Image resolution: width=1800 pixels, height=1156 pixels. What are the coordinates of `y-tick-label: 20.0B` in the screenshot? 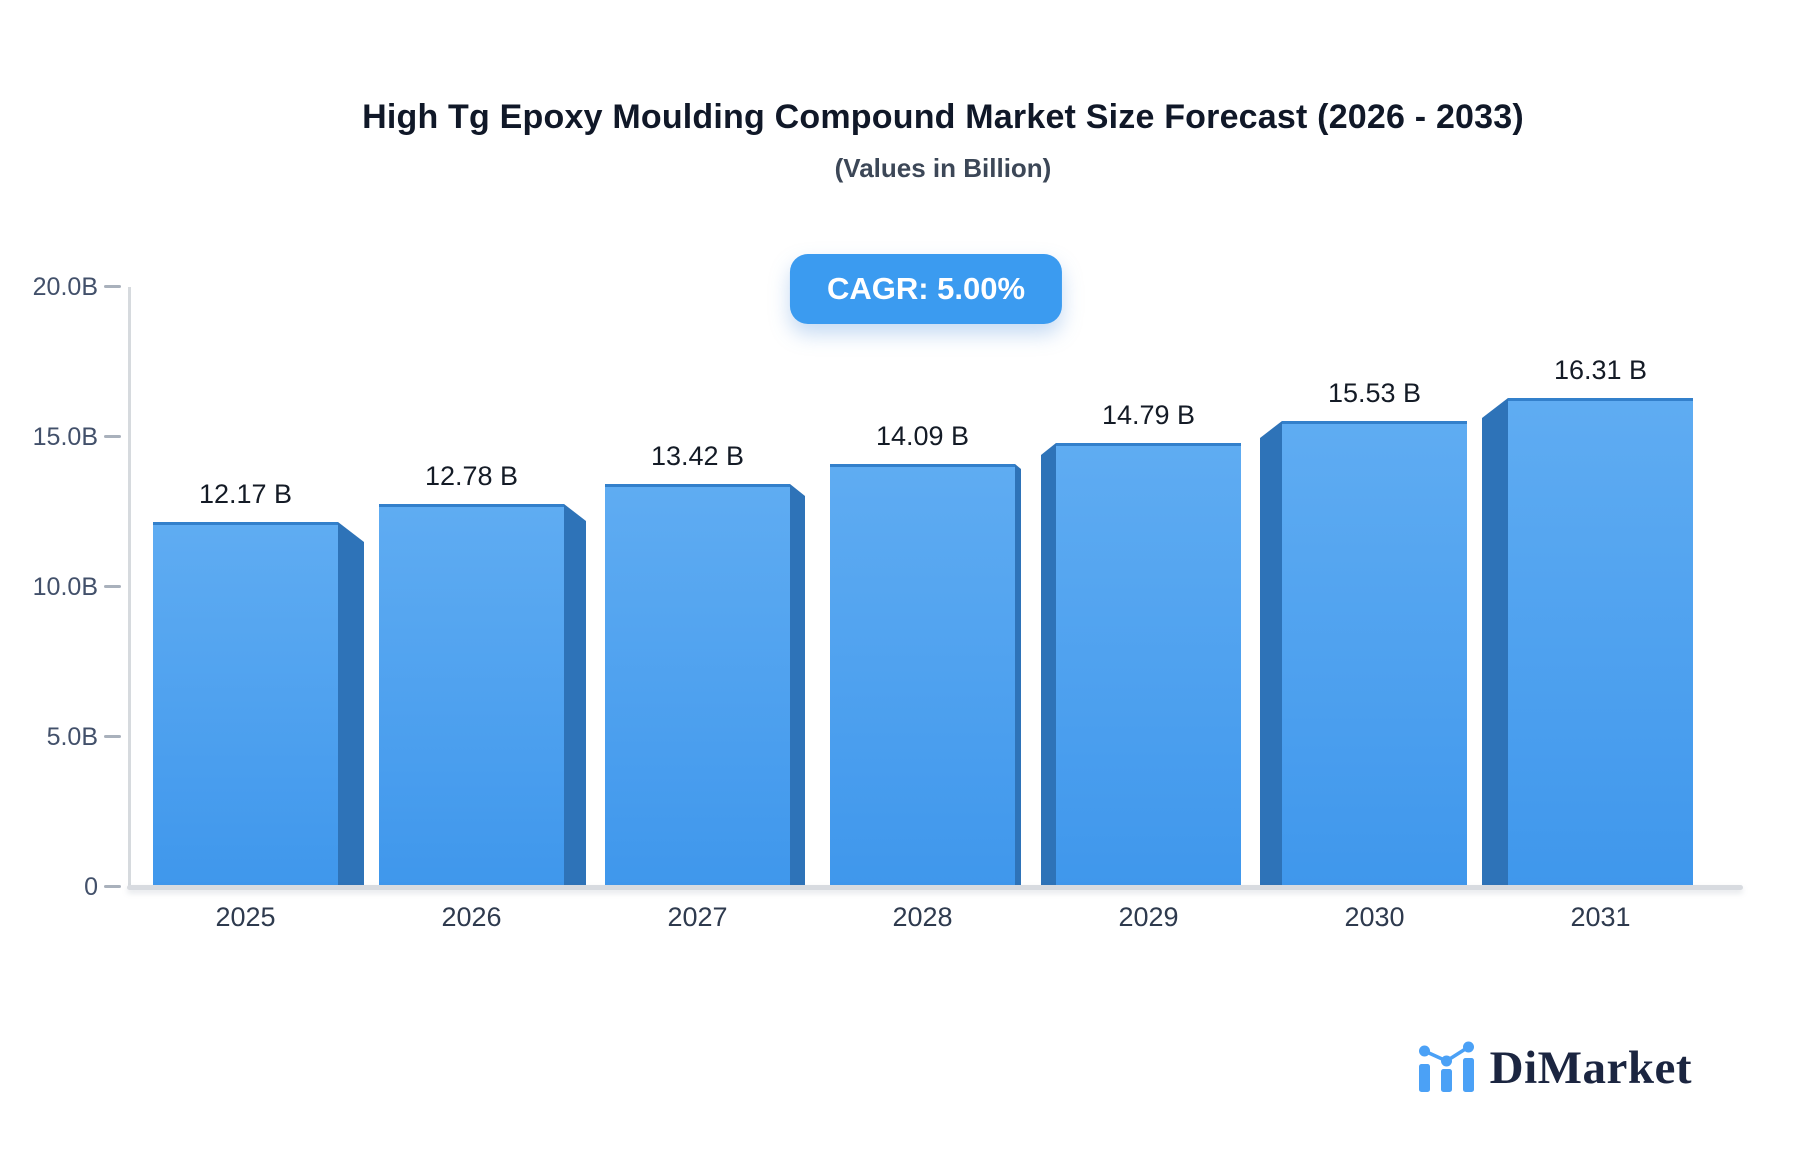 It's located at (65, 287).